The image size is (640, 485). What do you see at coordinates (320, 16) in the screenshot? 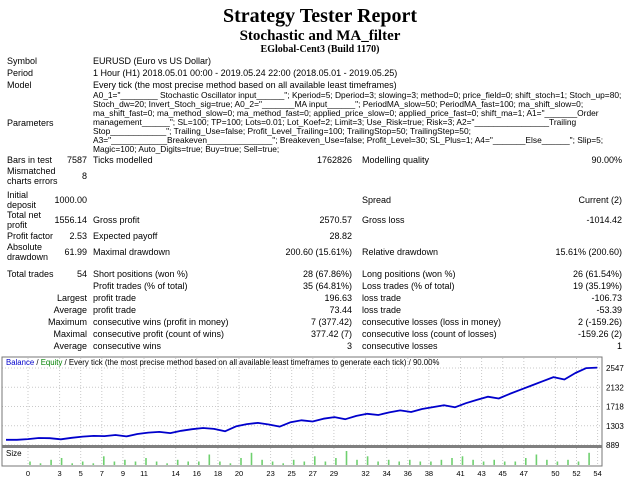
I see `page-title: Strategy Tester Report` at bounding box center [320, 16].